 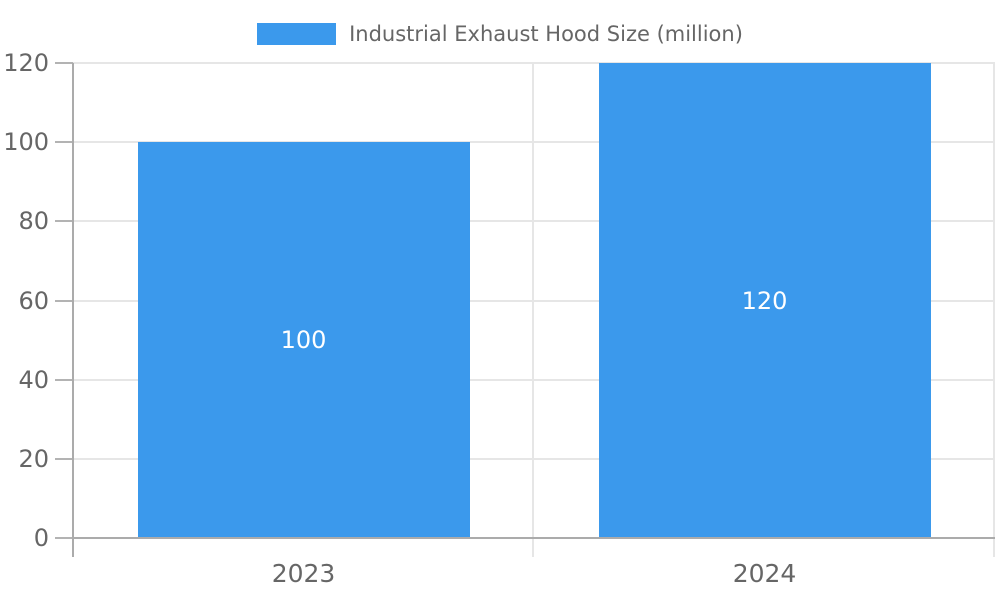 I want to click on y-axis-tick-label: 100, so click(x=26, y=142).